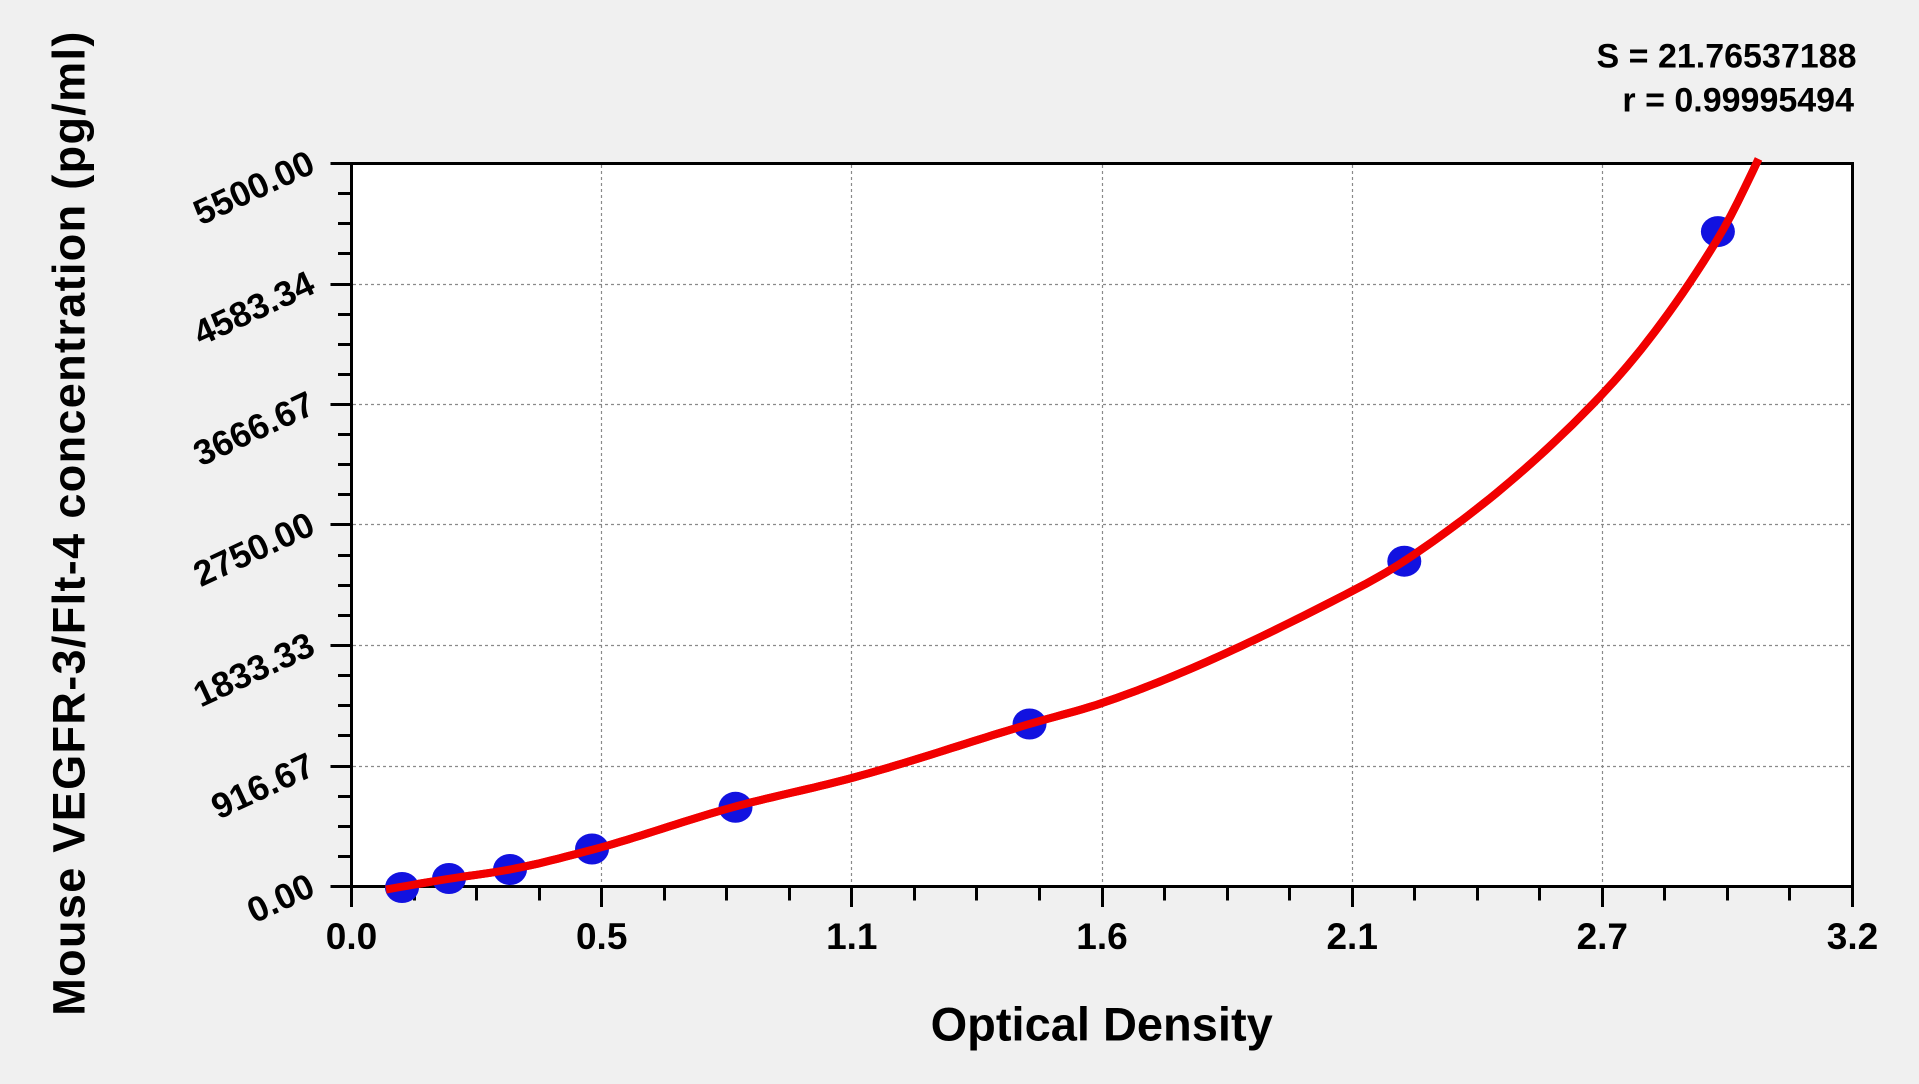 The width and height of the screenshot is (1919, 1084). Describe the element at coordinates (1852, 936) in the screenshot. I see `svg-text: 3.2` at that location.